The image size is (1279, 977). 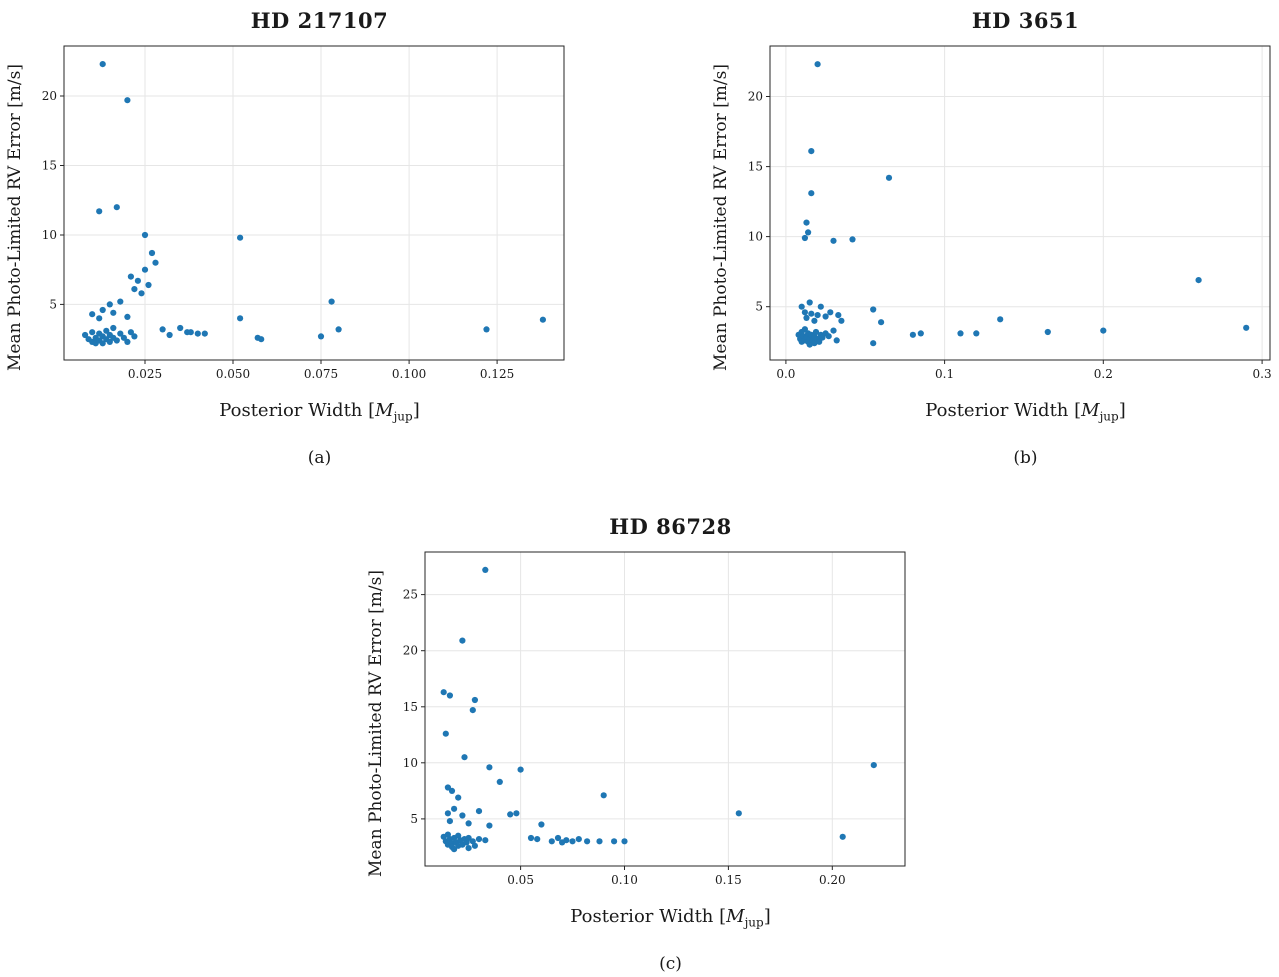 I want to click on y-axis-label-b: Mean Photo-Limited RV Error [m/s], so click(x=721, y=217).